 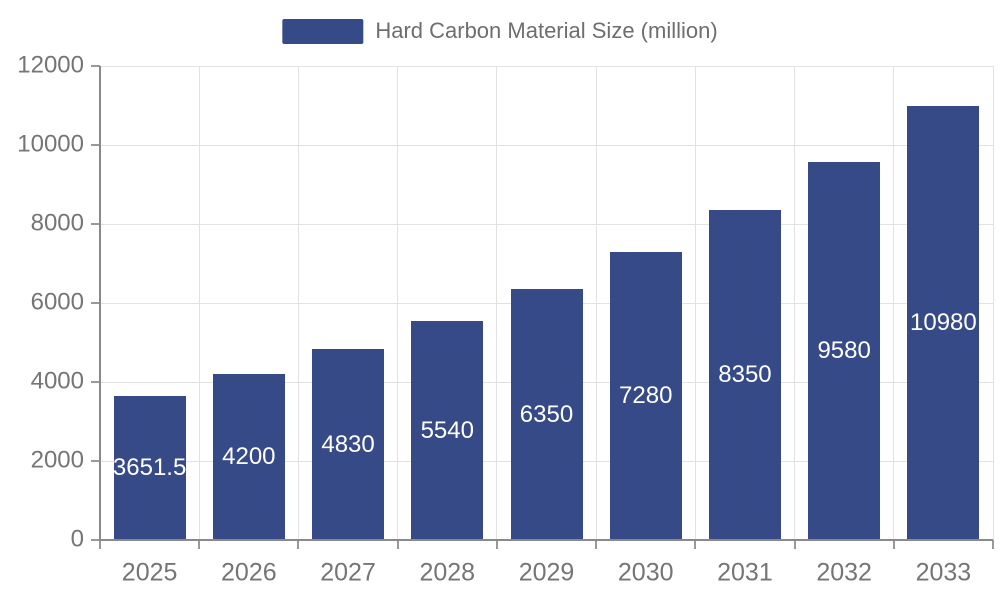 I want to click on x-tick-label: 2032, so click(x=844, y=572).